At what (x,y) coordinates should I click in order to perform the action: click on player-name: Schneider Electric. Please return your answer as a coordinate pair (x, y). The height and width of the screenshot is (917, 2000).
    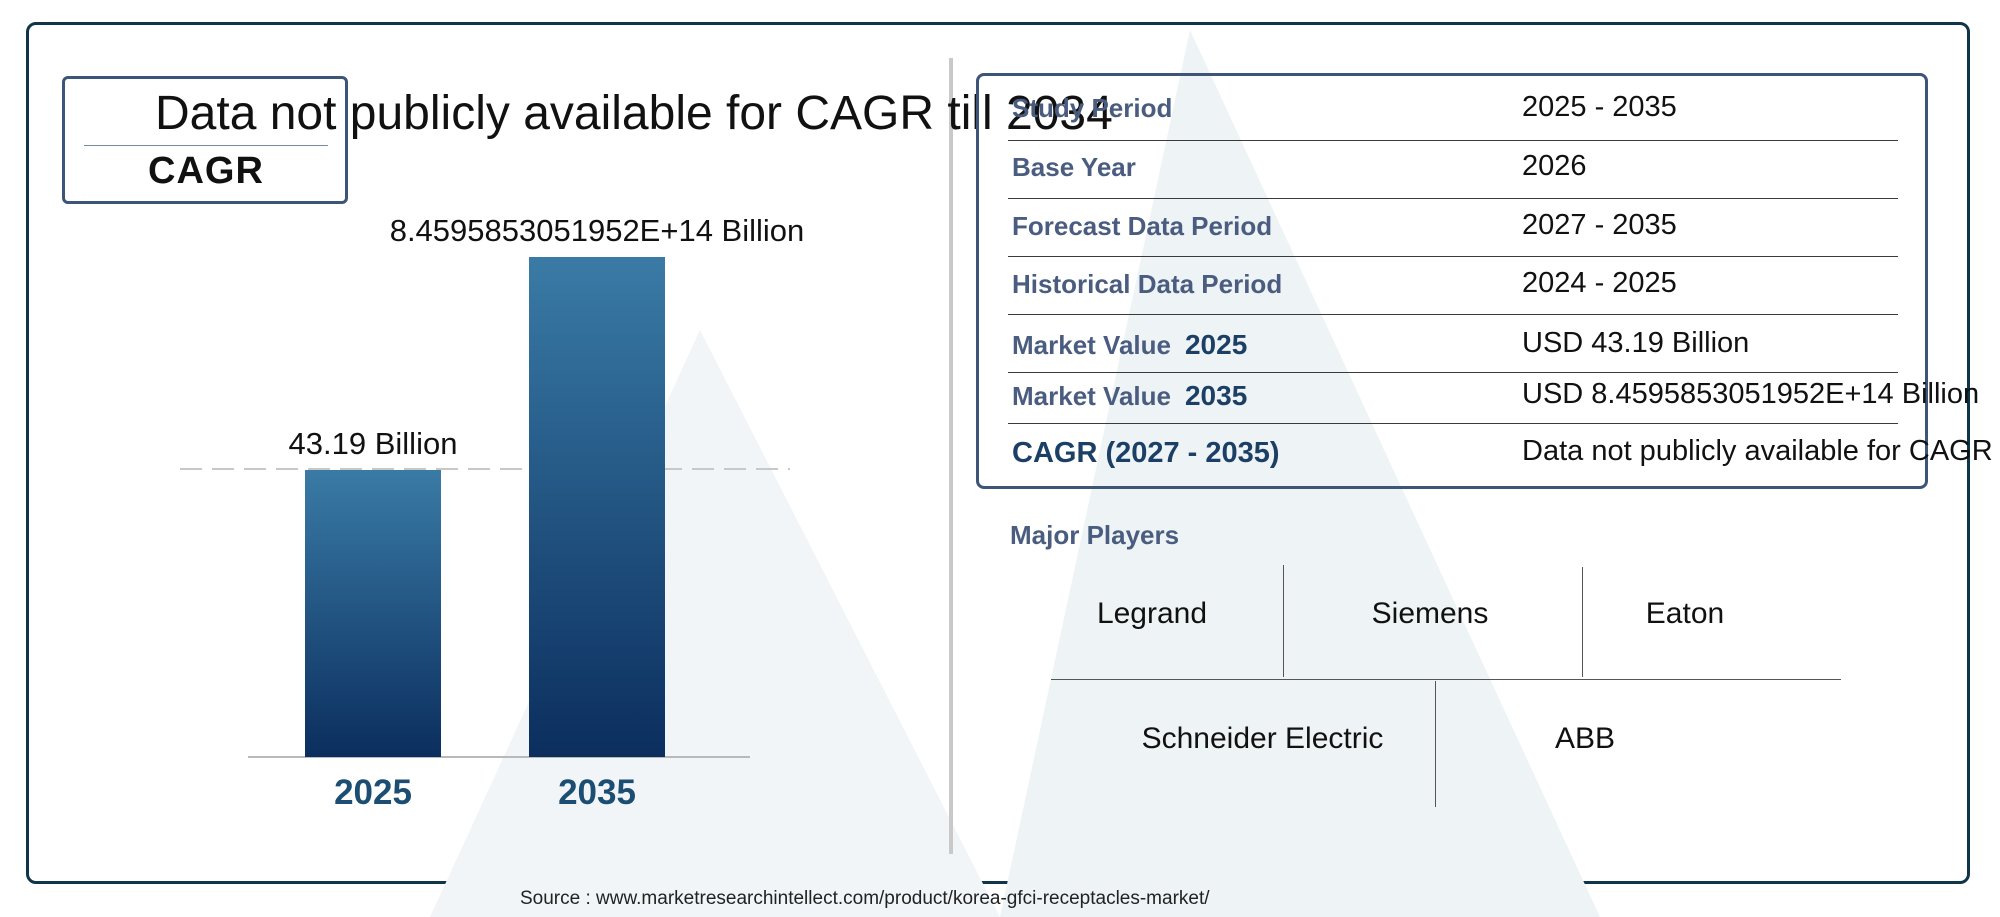
    Looking at the image, I should click on (1262, 738).